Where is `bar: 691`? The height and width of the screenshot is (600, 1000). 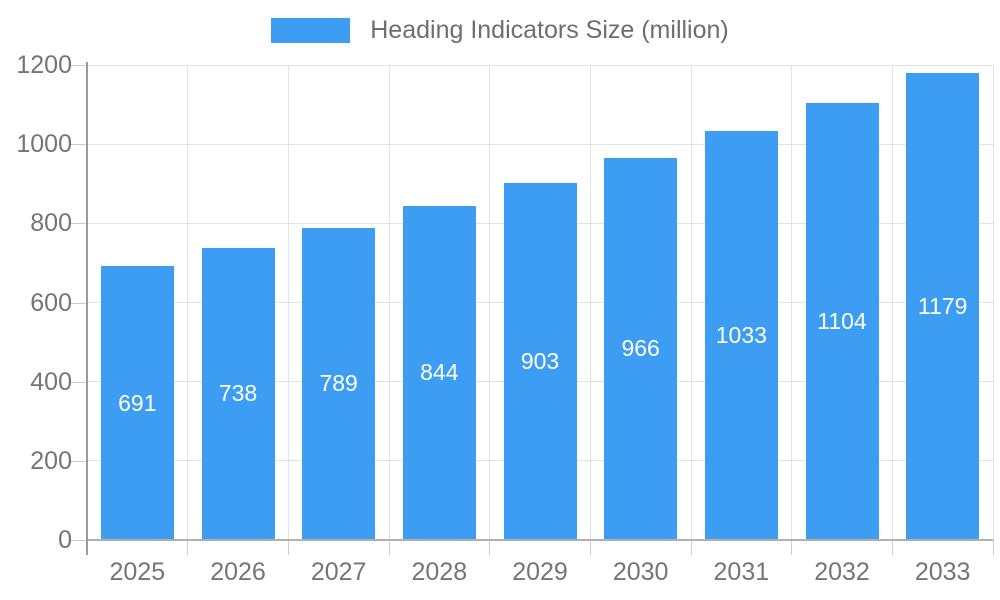
bar: 691 is located at coordinates (137, 403).